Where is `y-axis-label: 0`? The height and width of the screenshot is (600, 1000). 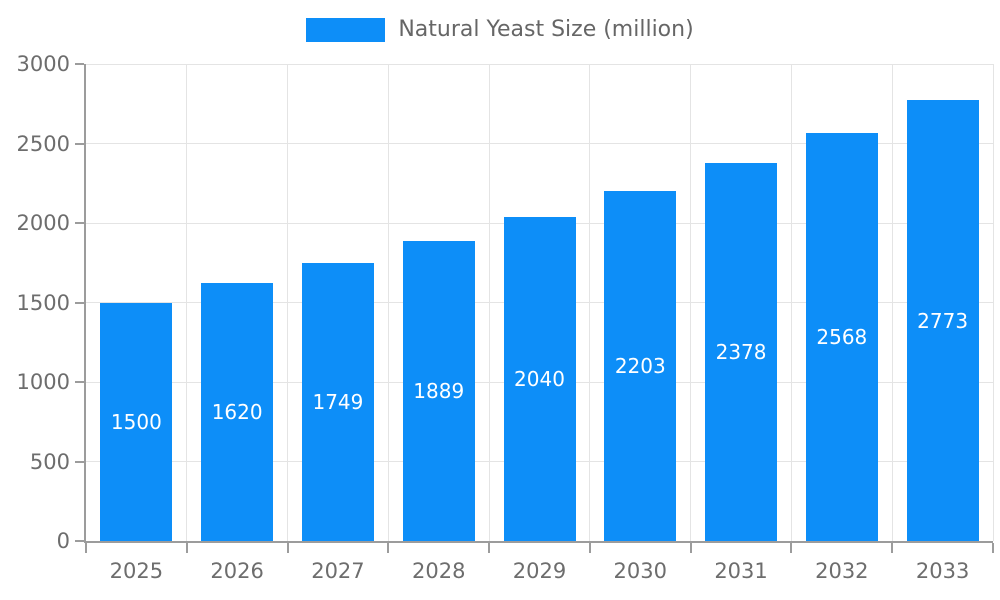 y-axis-label: 0 is located at coordinates (63, 541).